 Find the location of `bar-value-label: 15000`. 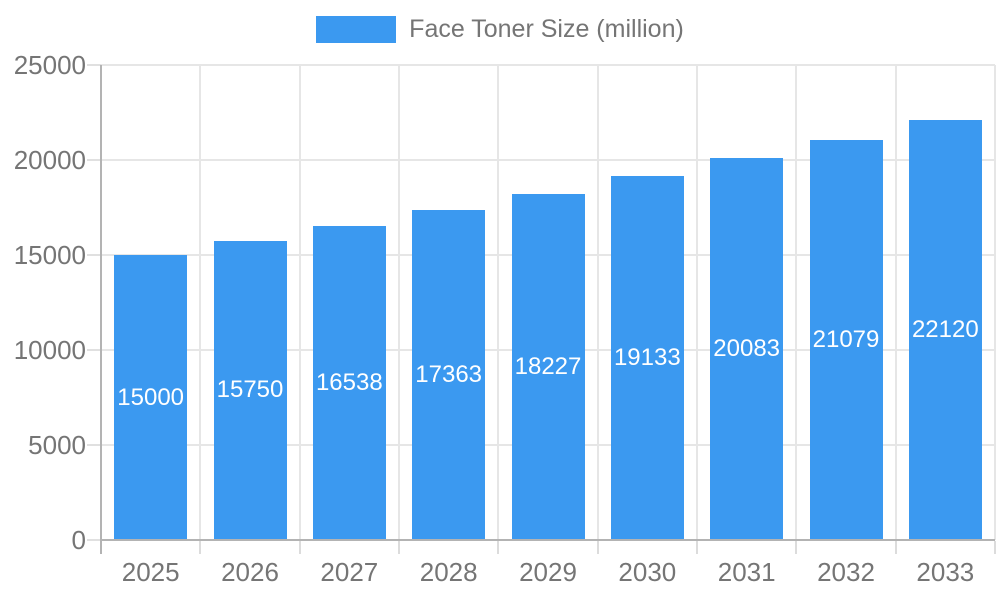

bar-value-label: 15000 is located at coordinates (151, 397).